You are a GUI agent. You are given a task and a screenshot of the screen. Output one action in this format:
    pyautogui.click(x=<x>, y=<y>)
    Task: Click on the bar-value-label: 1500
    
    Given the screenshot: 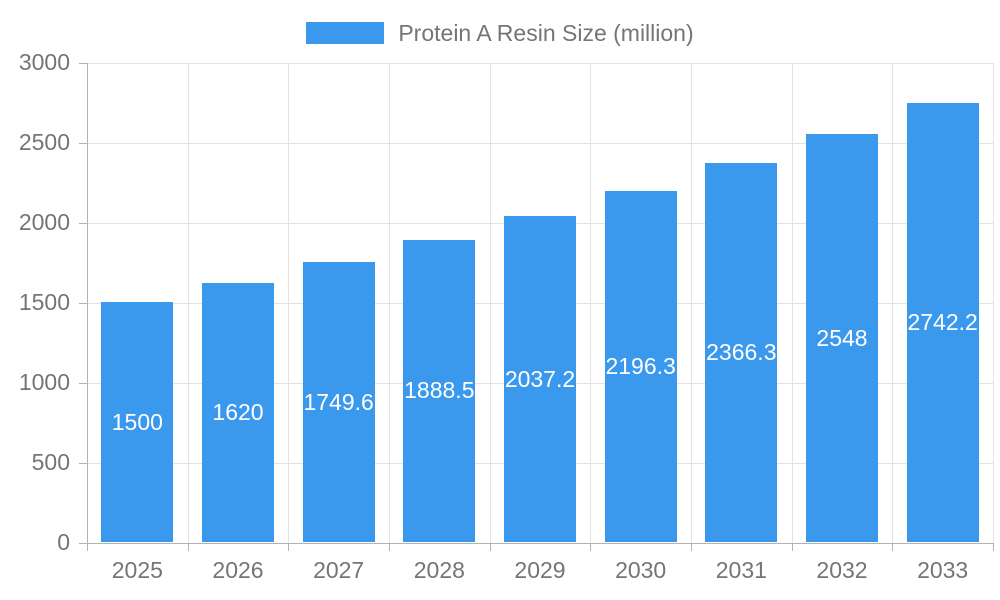 What is the action you would take?
    pyautogui.click(x=137, y=421)
    